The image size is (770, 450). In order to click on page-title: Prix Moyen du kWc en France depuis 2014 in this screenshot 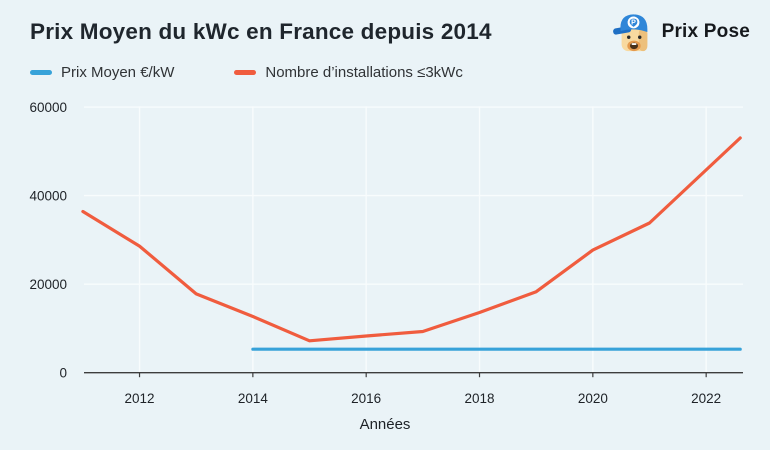, I will do `click(261, 31)`.